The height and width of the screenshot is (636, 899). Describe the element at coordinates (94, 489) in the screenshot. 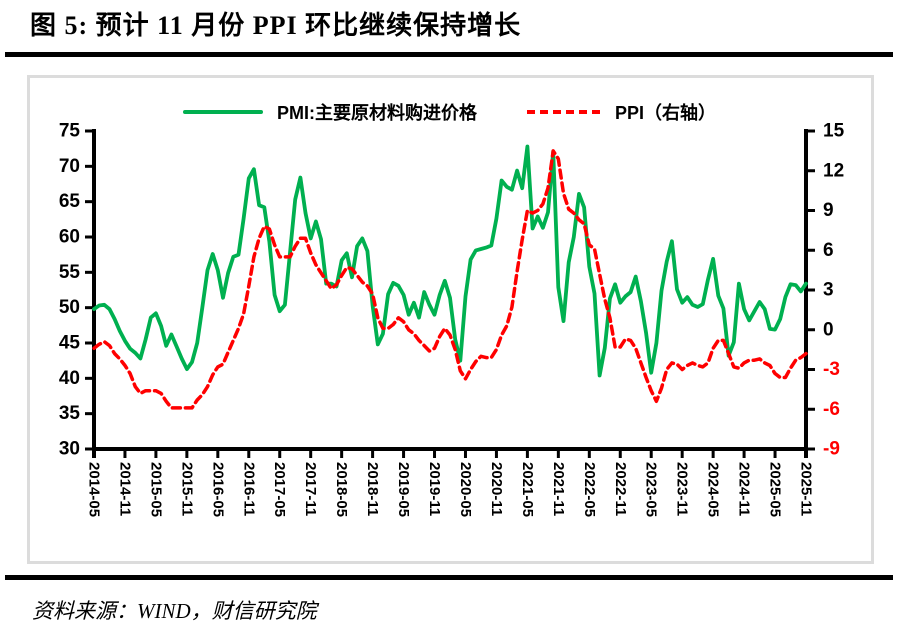

I see `x-tick-label: 2014-05` at that location.